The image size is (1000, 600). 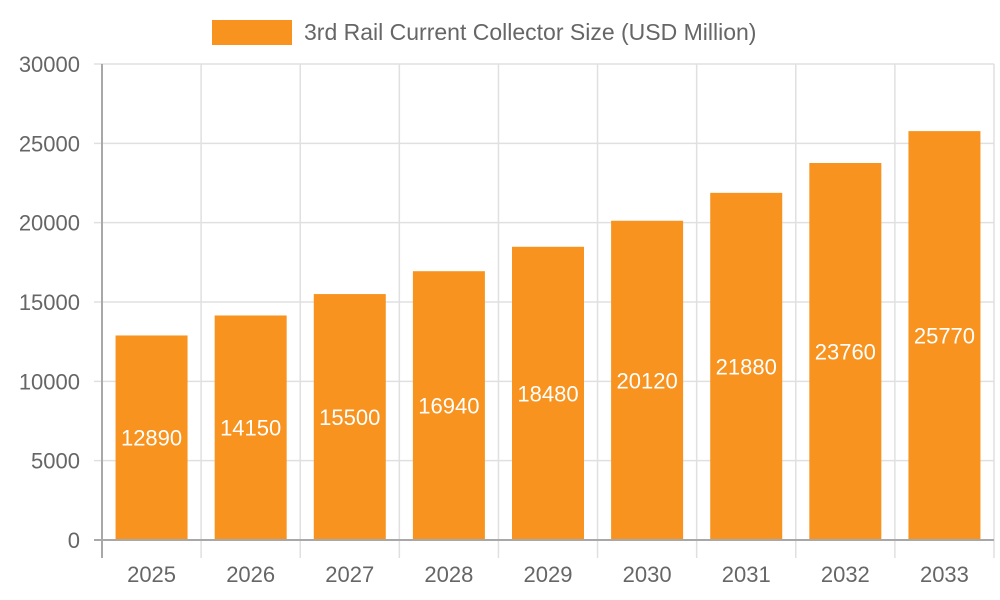 I want to click on bar-value-label: 23760, so click(x=845, y=352).